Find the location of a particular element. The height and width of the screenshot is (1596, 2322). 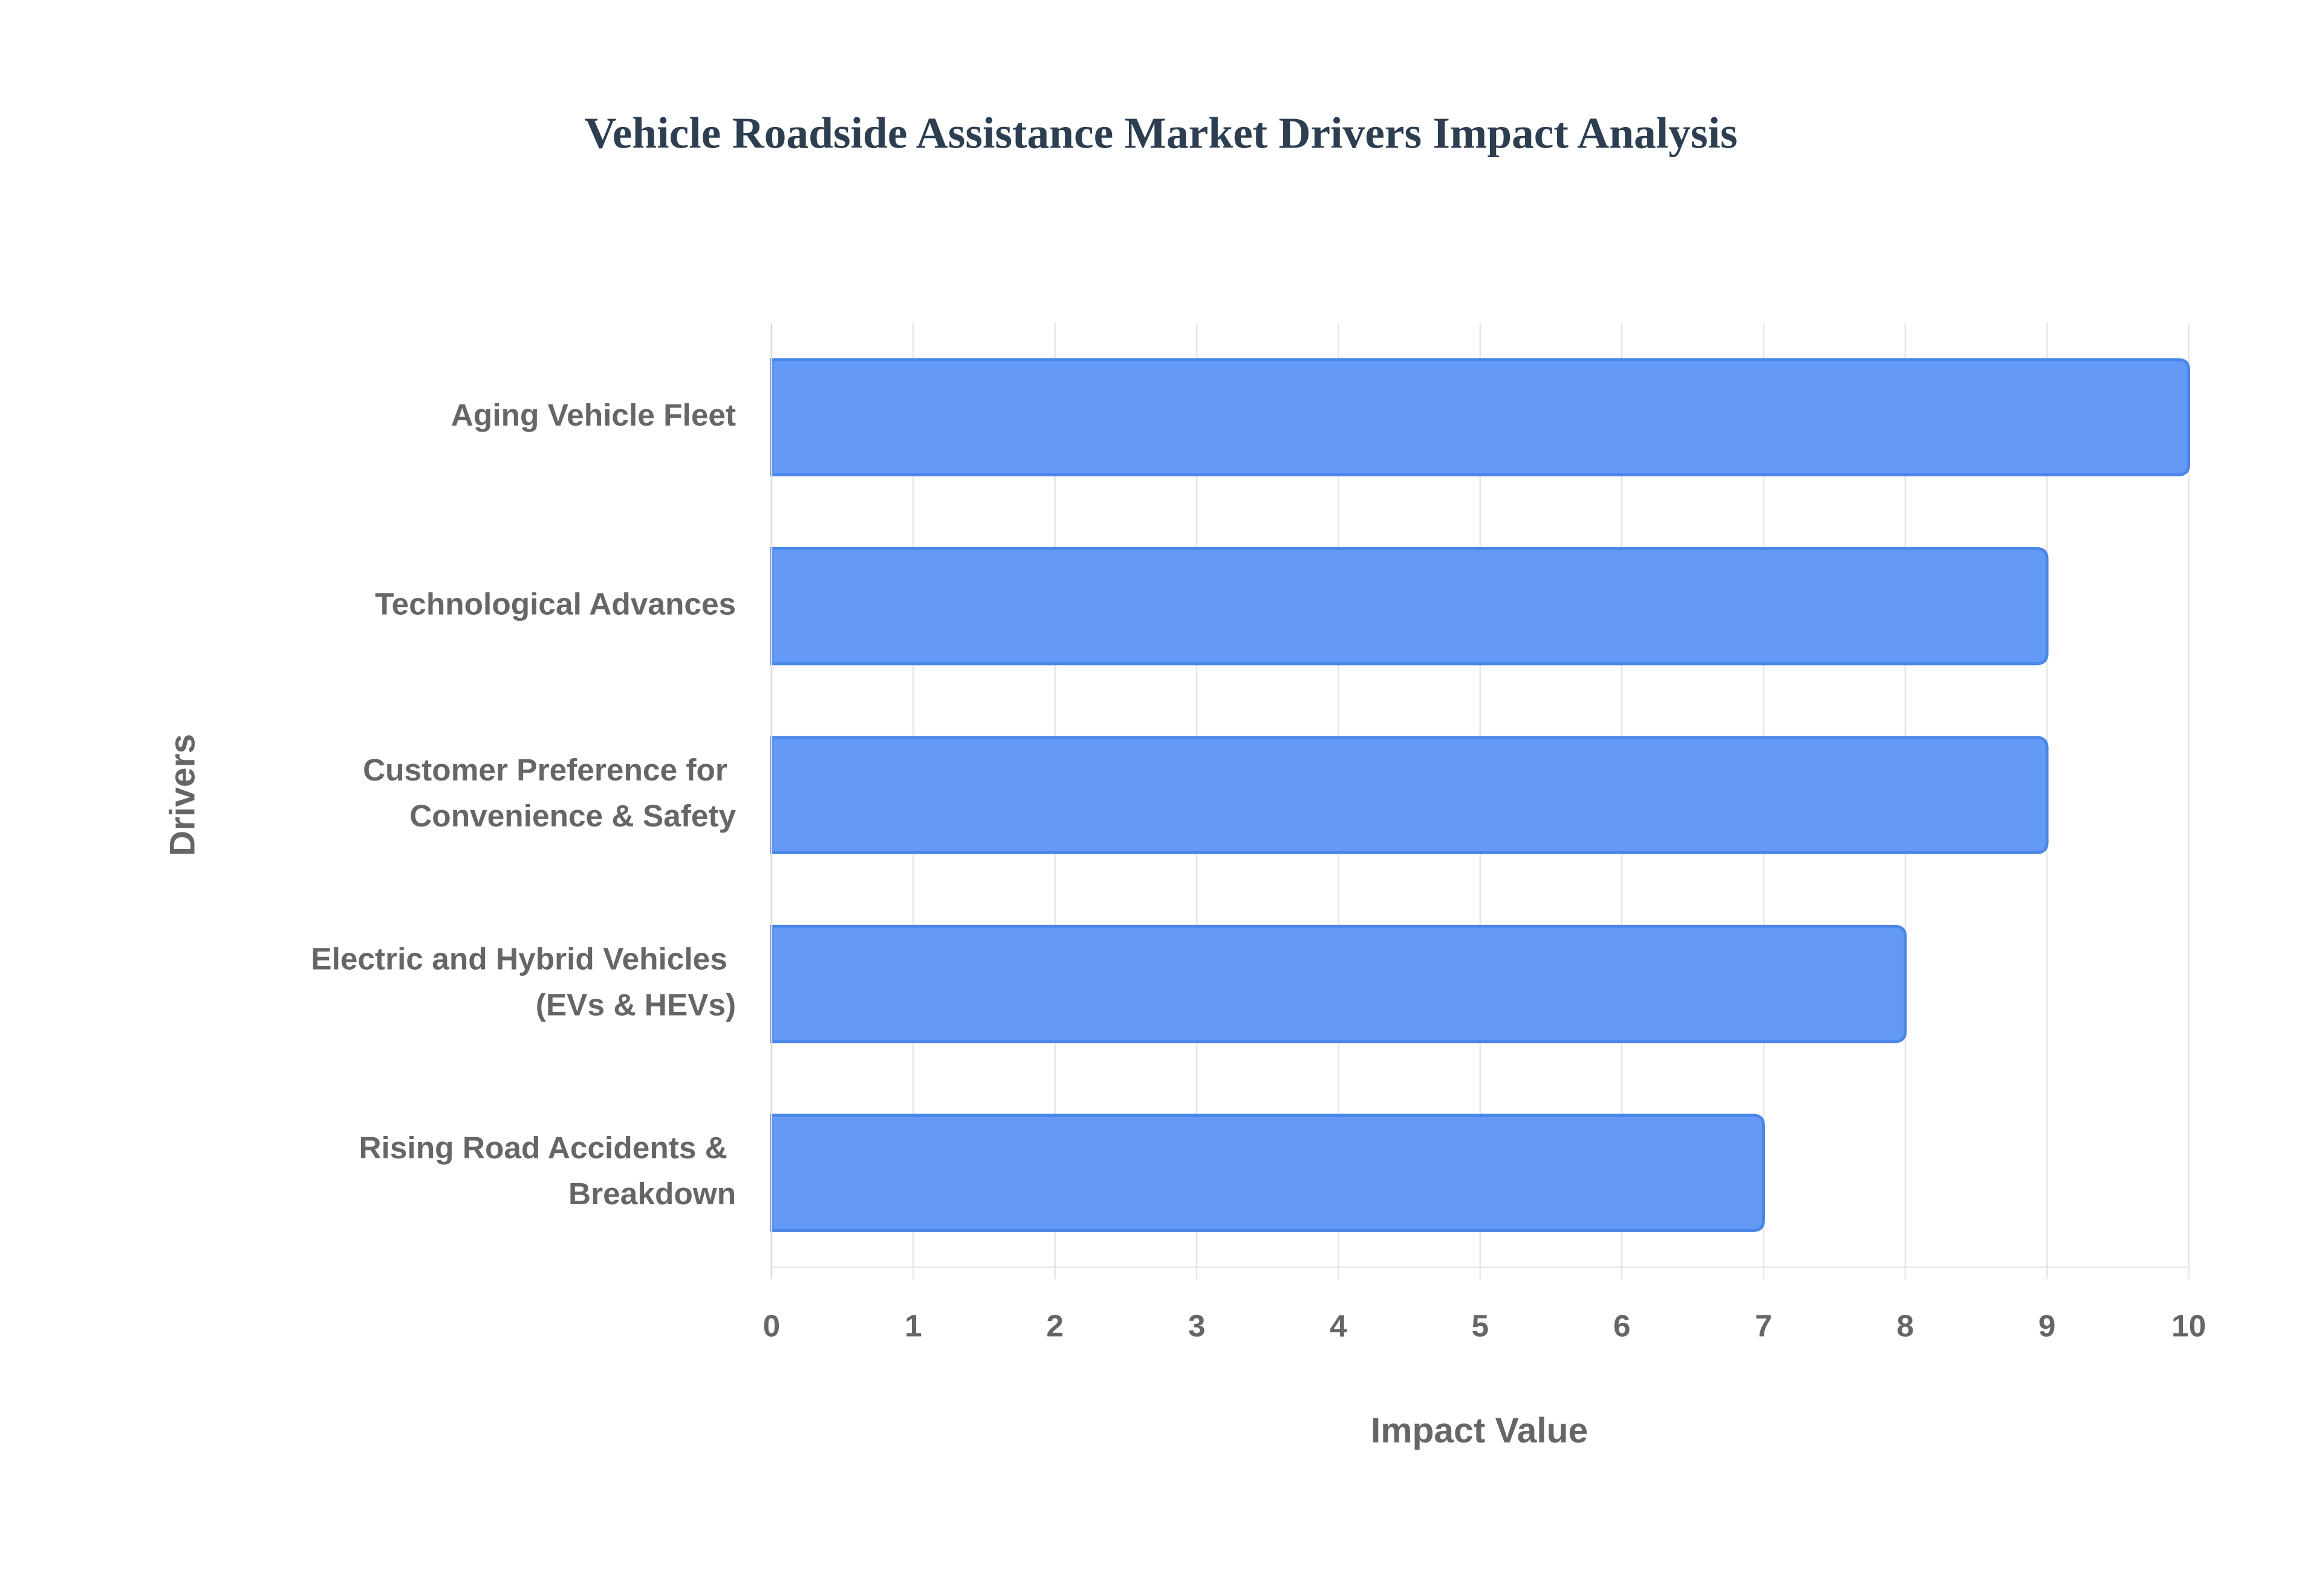

x-tick-label: 2 is located at coordinates (1055, 1325).